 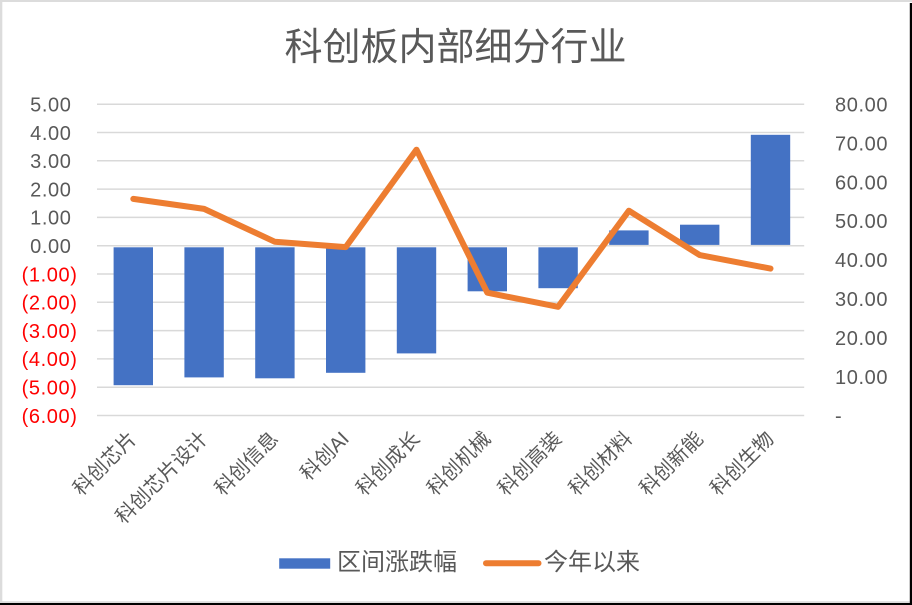 What do you see at coordinates (455, 48) in the screenshot?
I see `svg-text: 科创板内部细分行业` at bounding box center [455, 48].